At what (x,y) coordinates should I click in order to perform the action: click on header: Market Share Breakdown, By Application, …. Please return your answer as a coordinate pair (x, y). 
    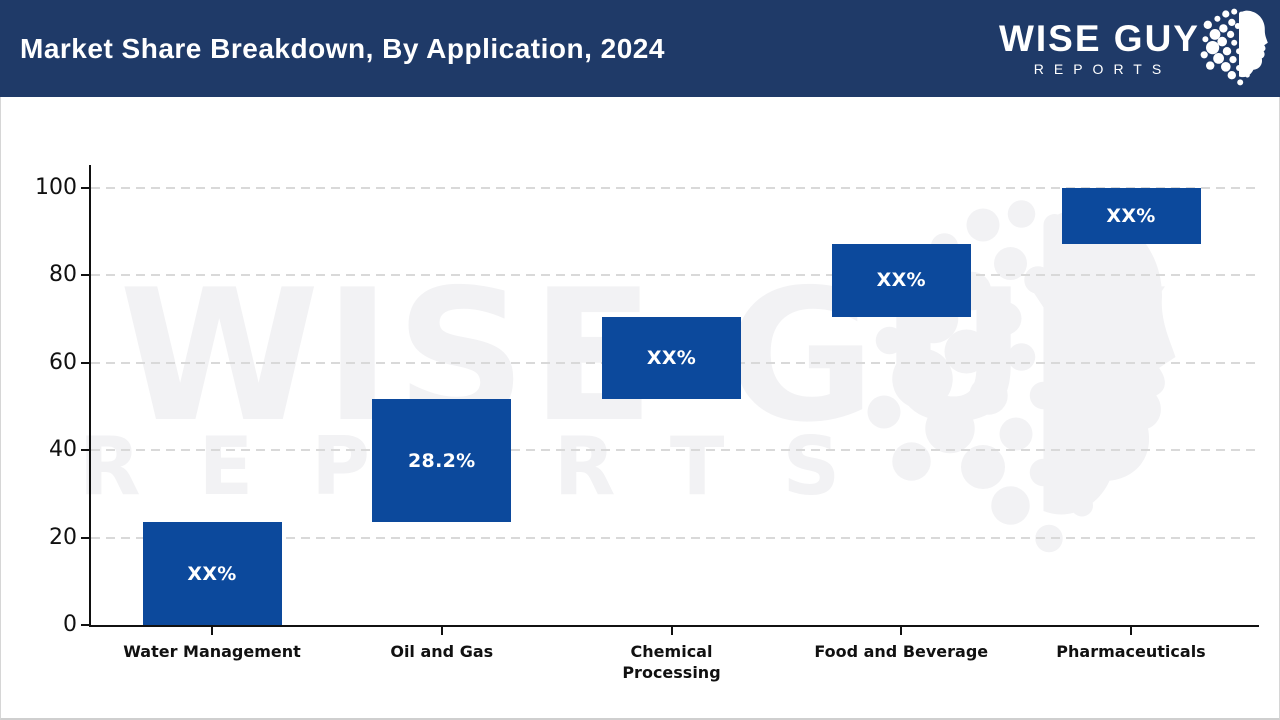
    Looking at the image, I should click on (640, 48).